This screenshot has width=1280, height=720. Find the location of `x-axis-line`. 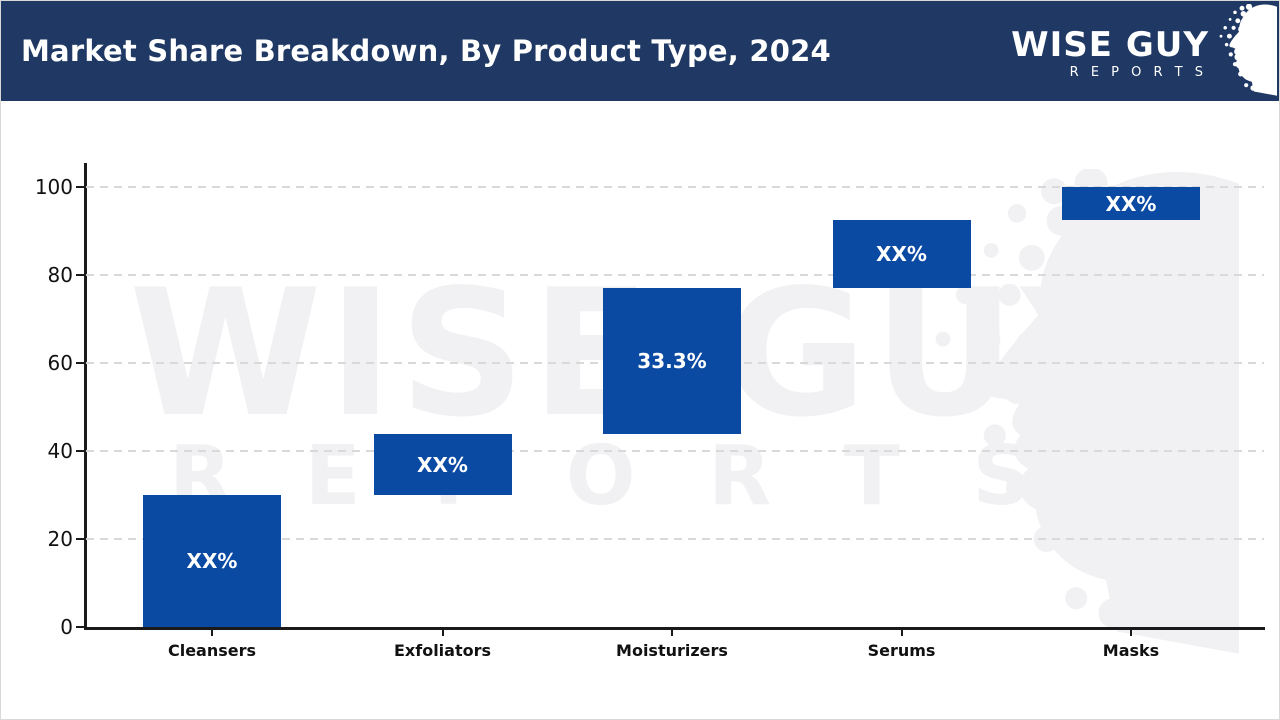

x-axis-line is located at coordinates (674, 628).